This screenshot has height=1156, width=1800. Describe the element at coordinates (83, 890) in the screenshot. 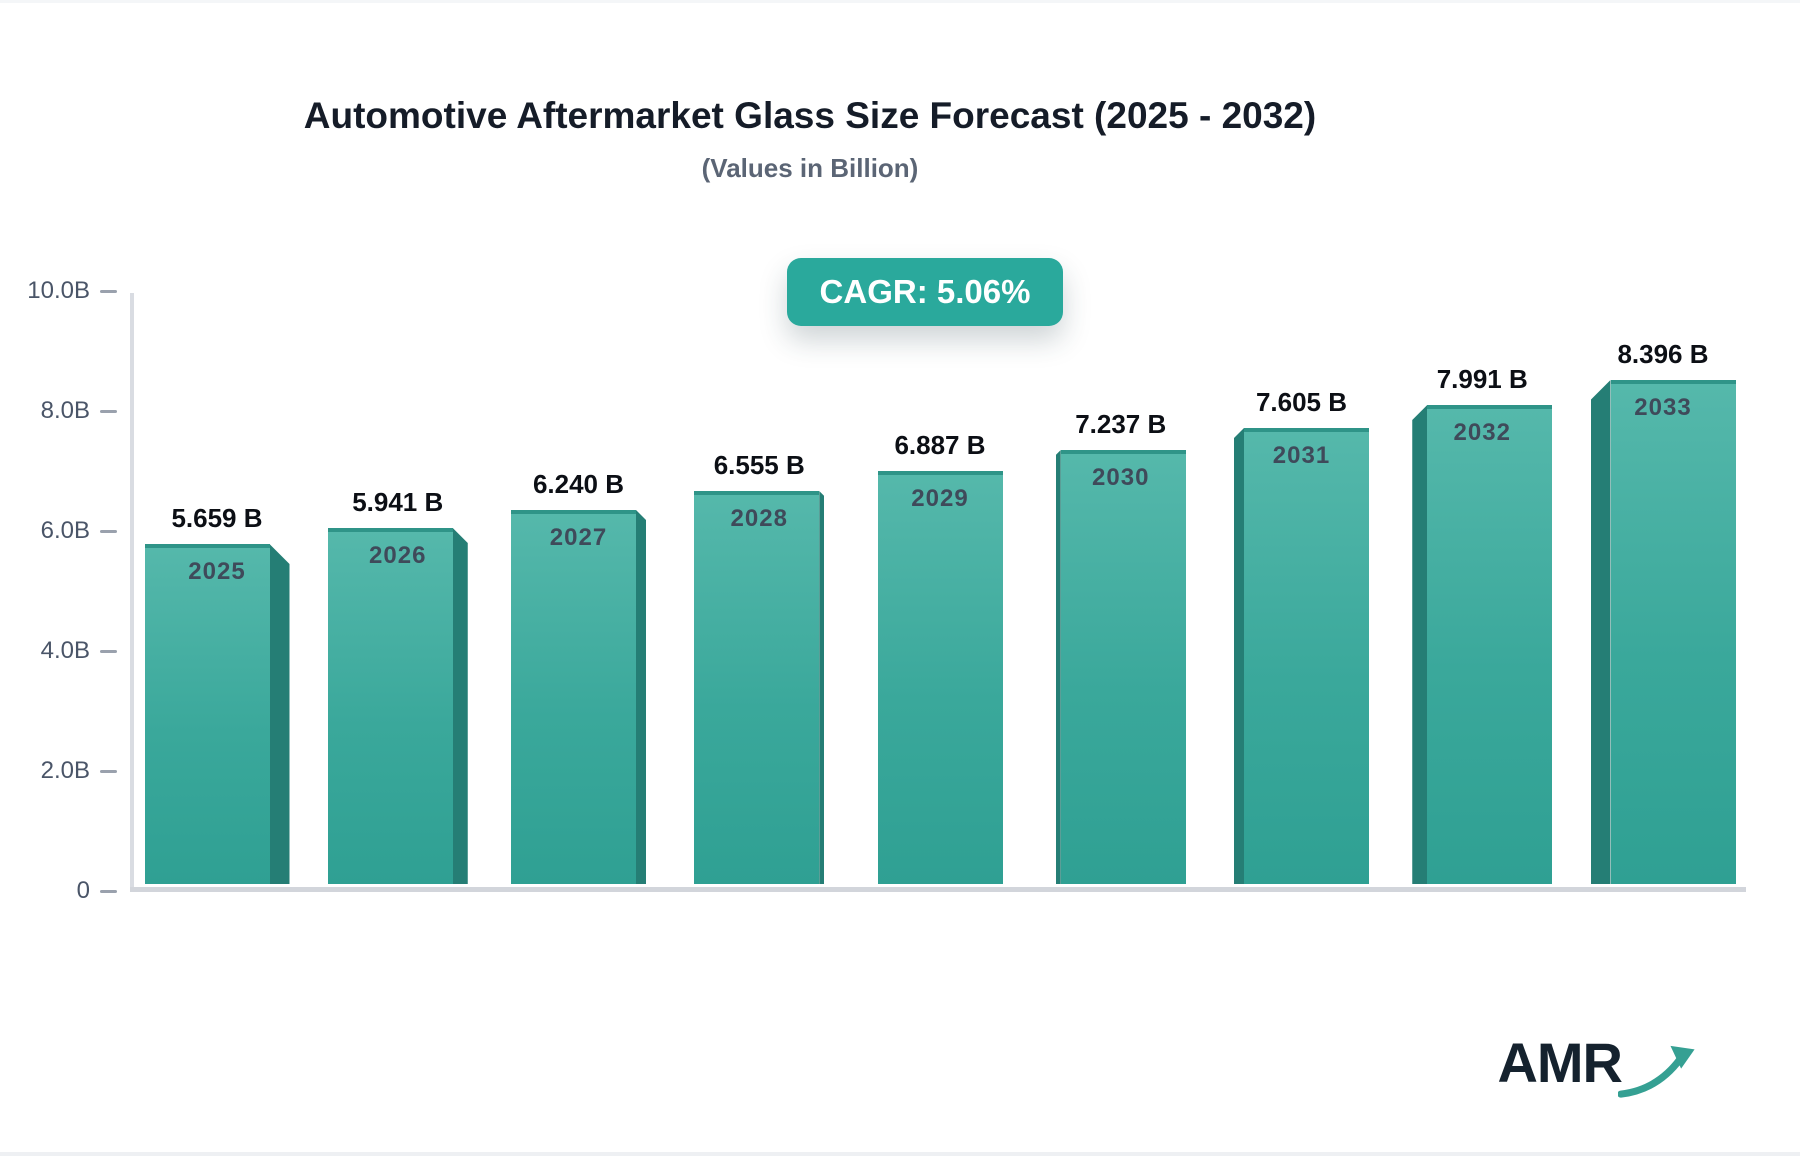

I see `y-axis-tick-label: 0` at that location.